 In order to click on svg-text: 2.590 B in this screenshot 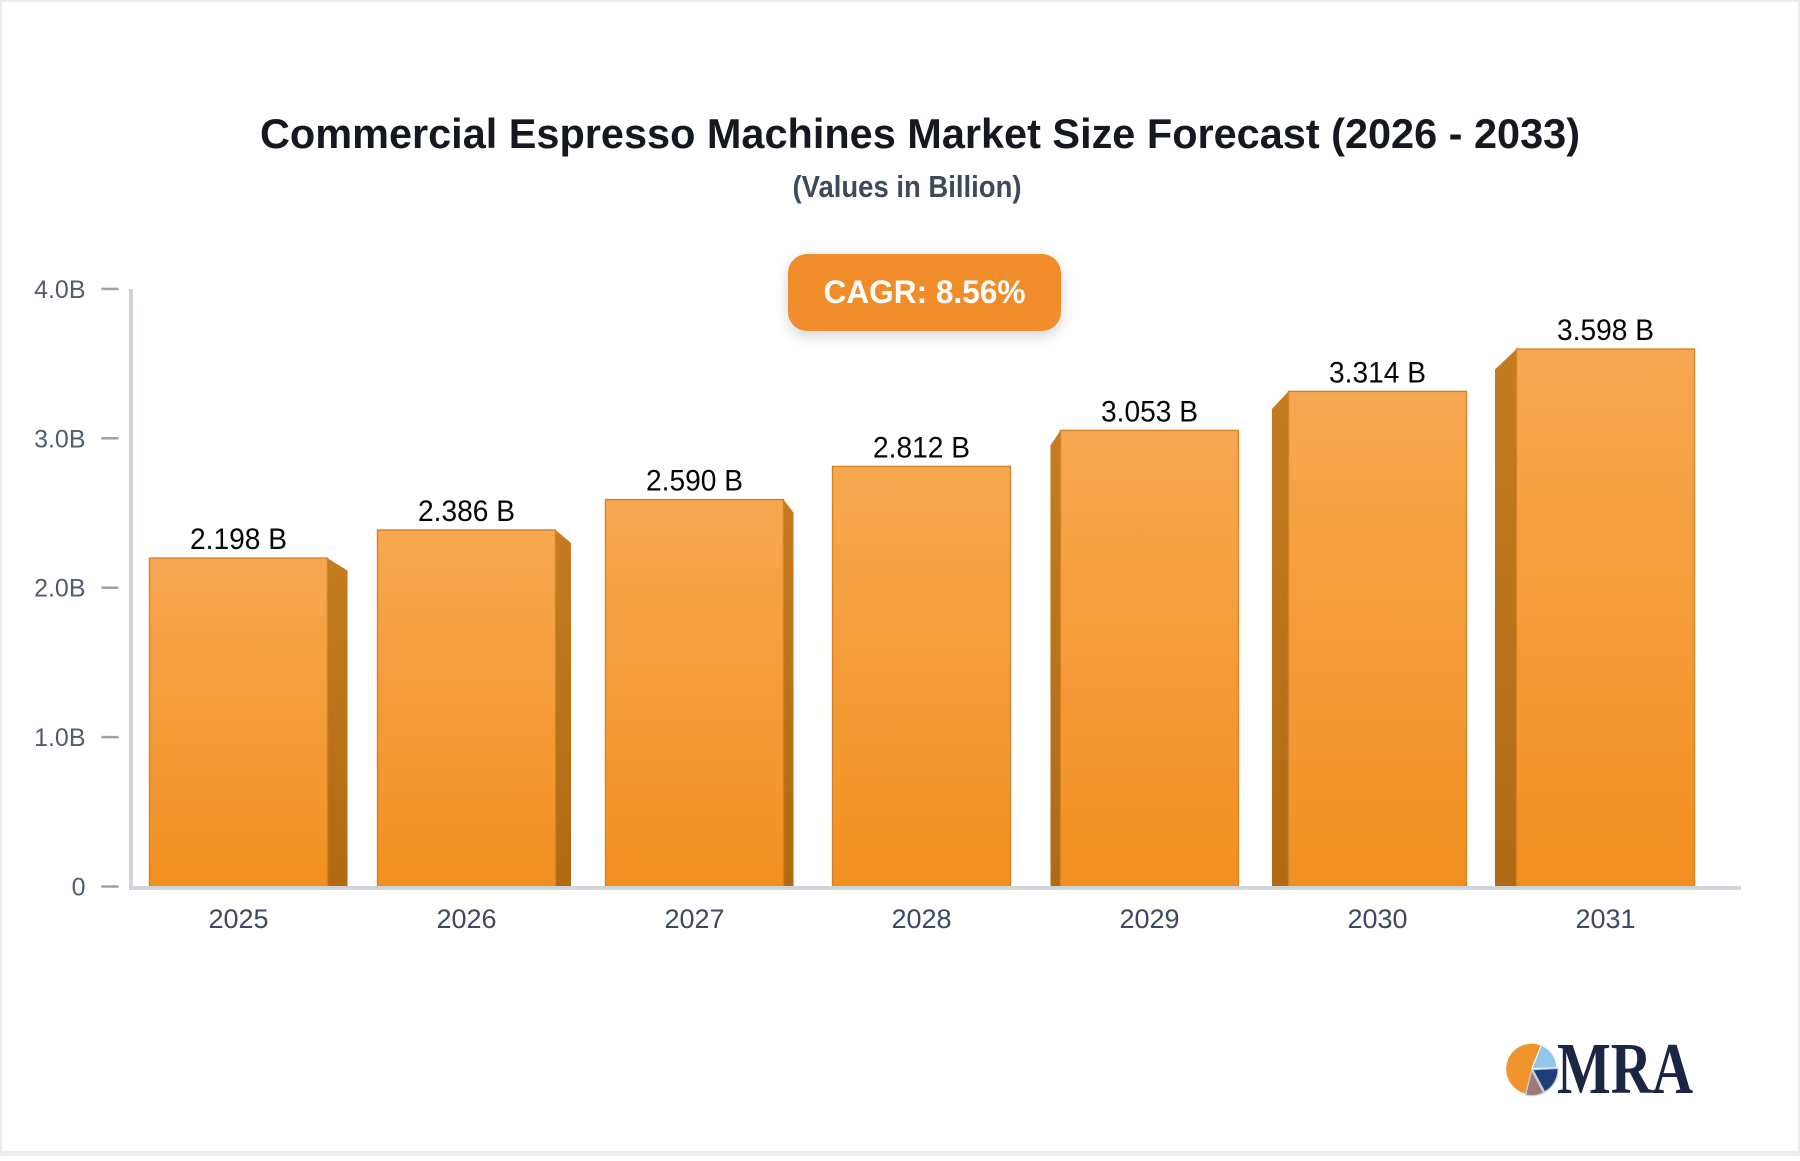, I will do `click(694, 481)`.